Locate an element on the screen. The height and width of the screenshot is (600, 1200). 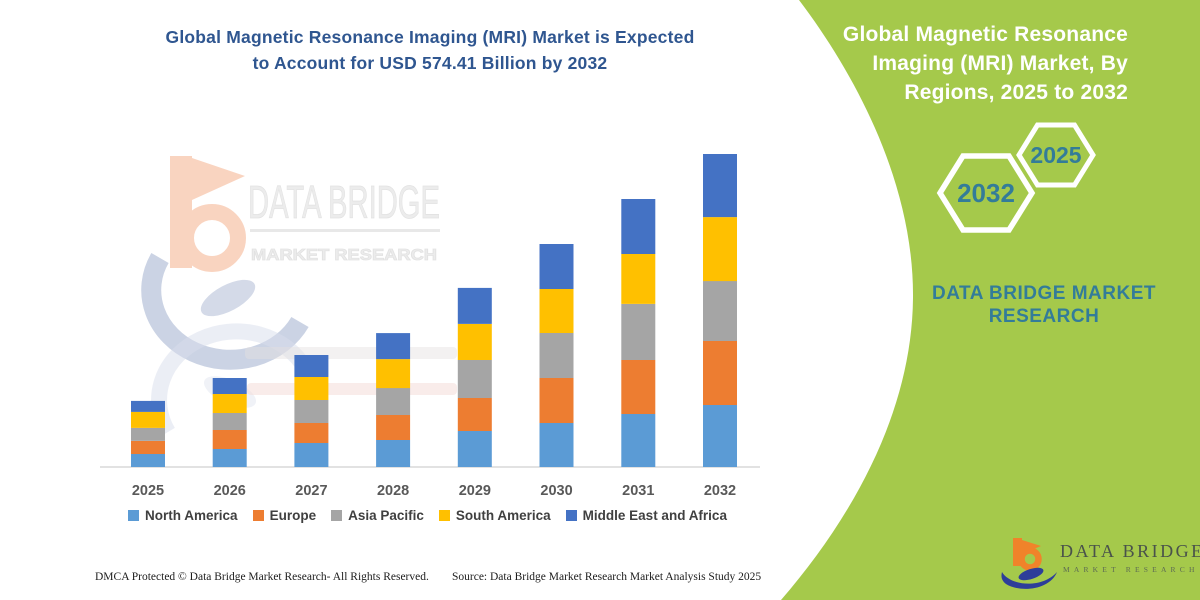
x-axis-label-2030: 2030 is located at coordinates (556, 491).